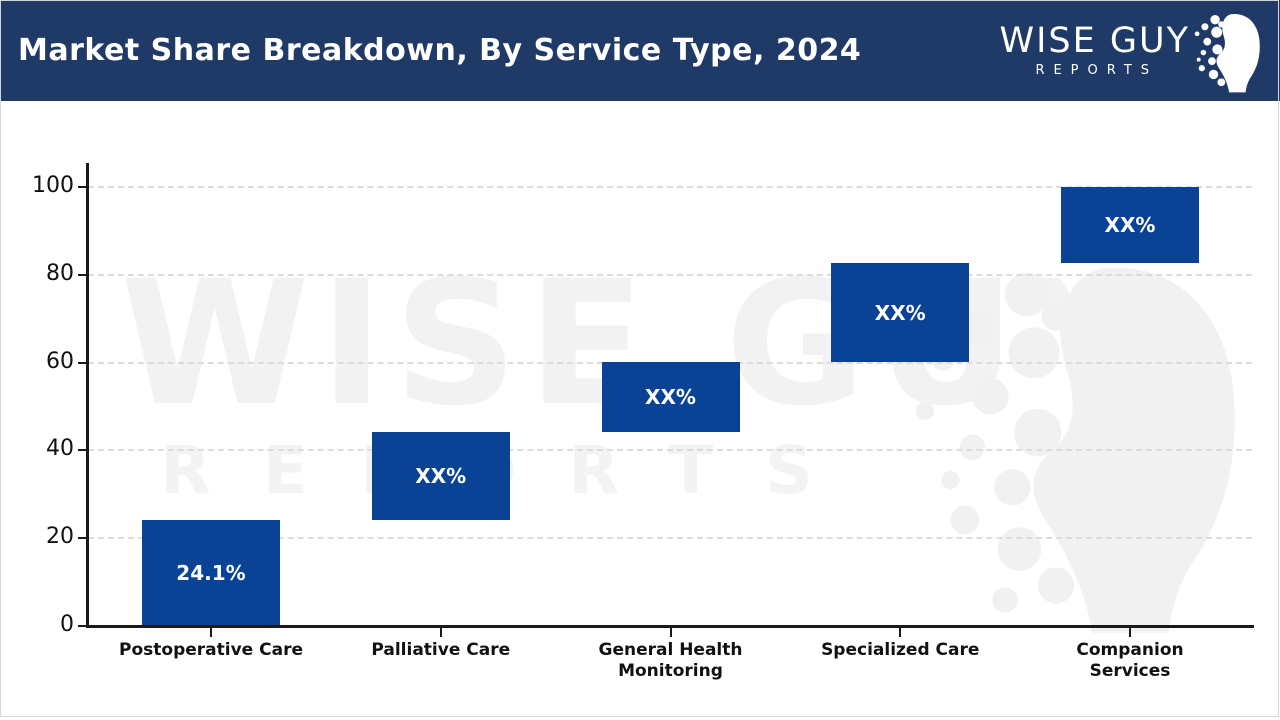  Describe the element at coordinates (67, 624) in the screenshot. I see `y-tick-label-0: 0` at that location.